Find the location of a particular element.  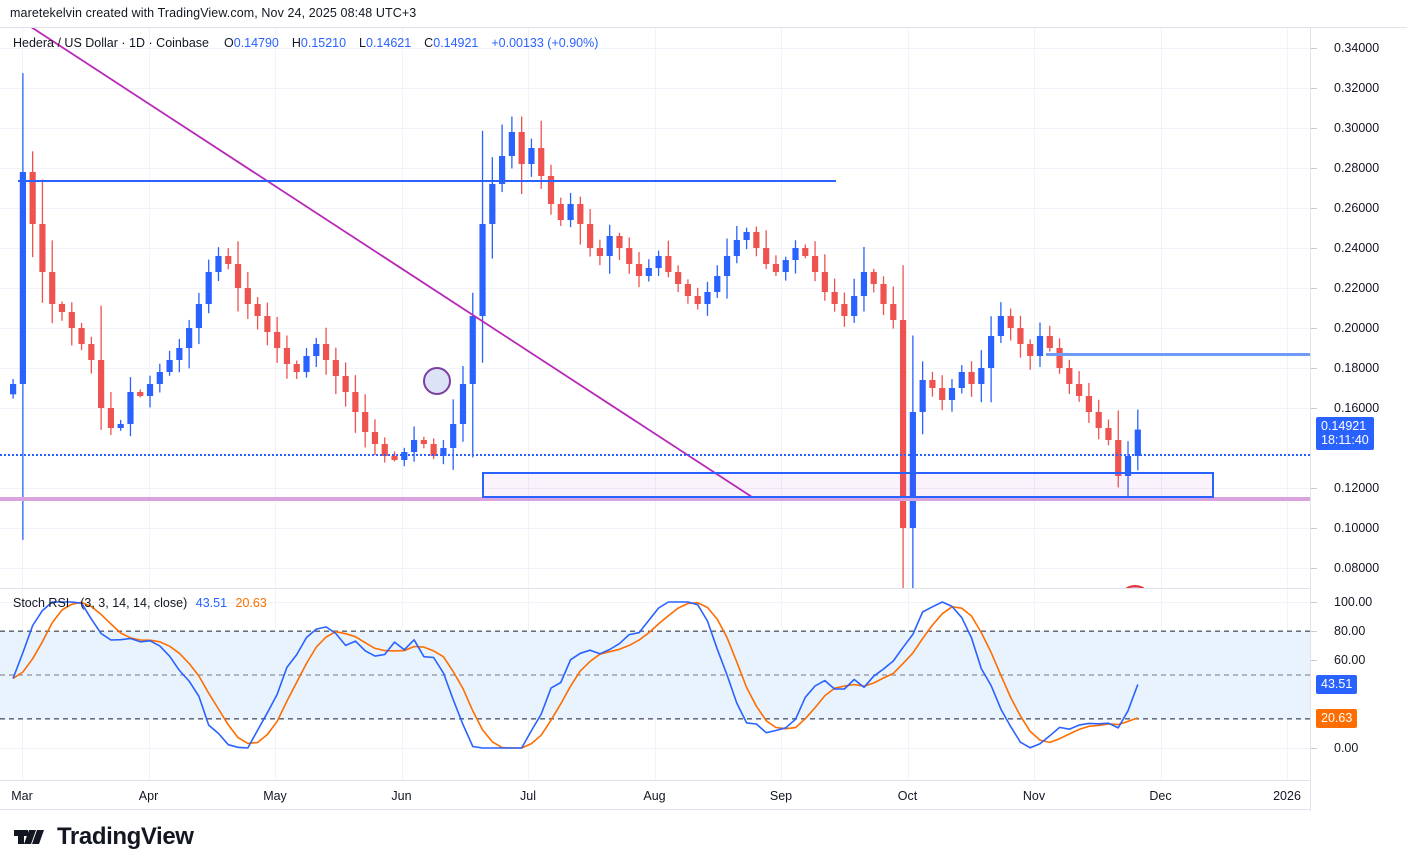

stoch-axis-tick-label: 60.00 is located at coordinates (1350, 660).